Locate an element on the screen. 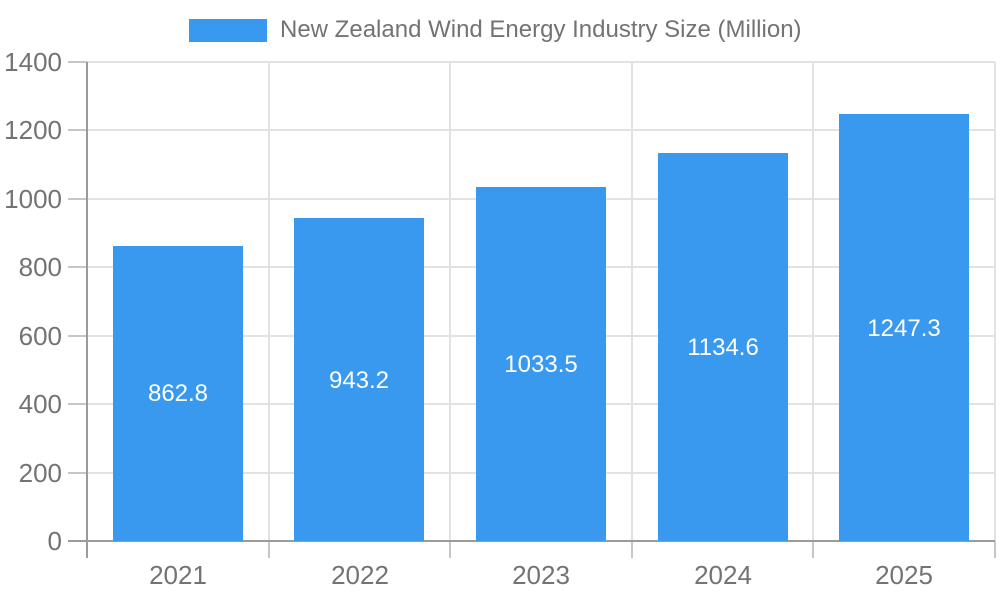 Image resolution: width=1000 pixels, height=600 pixels. x-tick-label: 2023 is located at coordinates (541, 575).